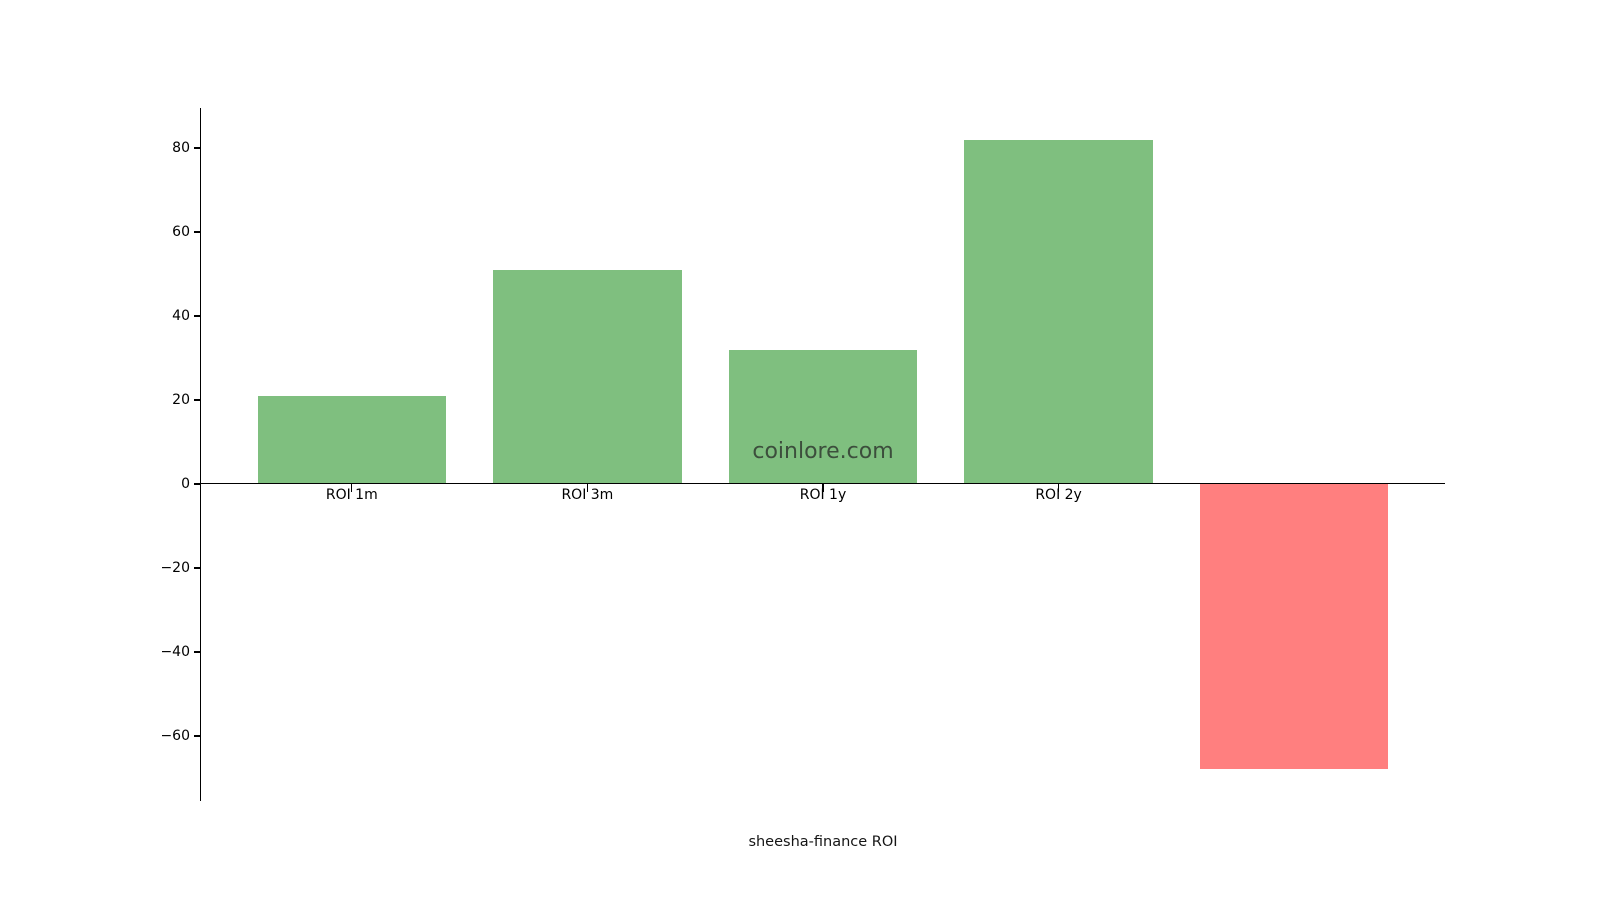 This screenshot has width=1600, height=900. Describe the element at coordinates (181, 315) in the screenshot. I see `y-tick-label: 40` at that location.